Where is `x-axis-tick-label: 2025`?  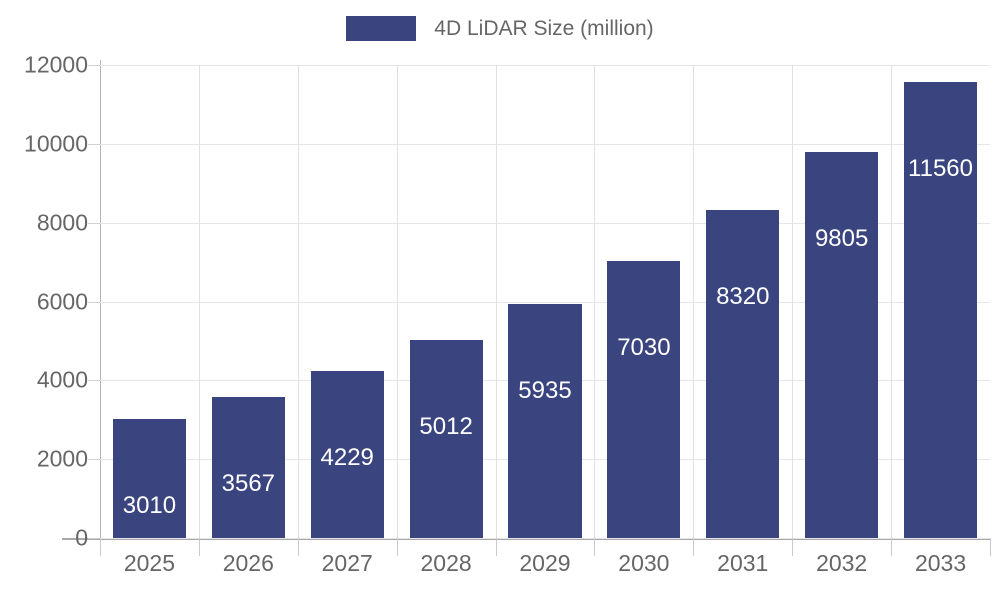
x-axis-tick-label: 2025 is located at coordinates (149, 563).